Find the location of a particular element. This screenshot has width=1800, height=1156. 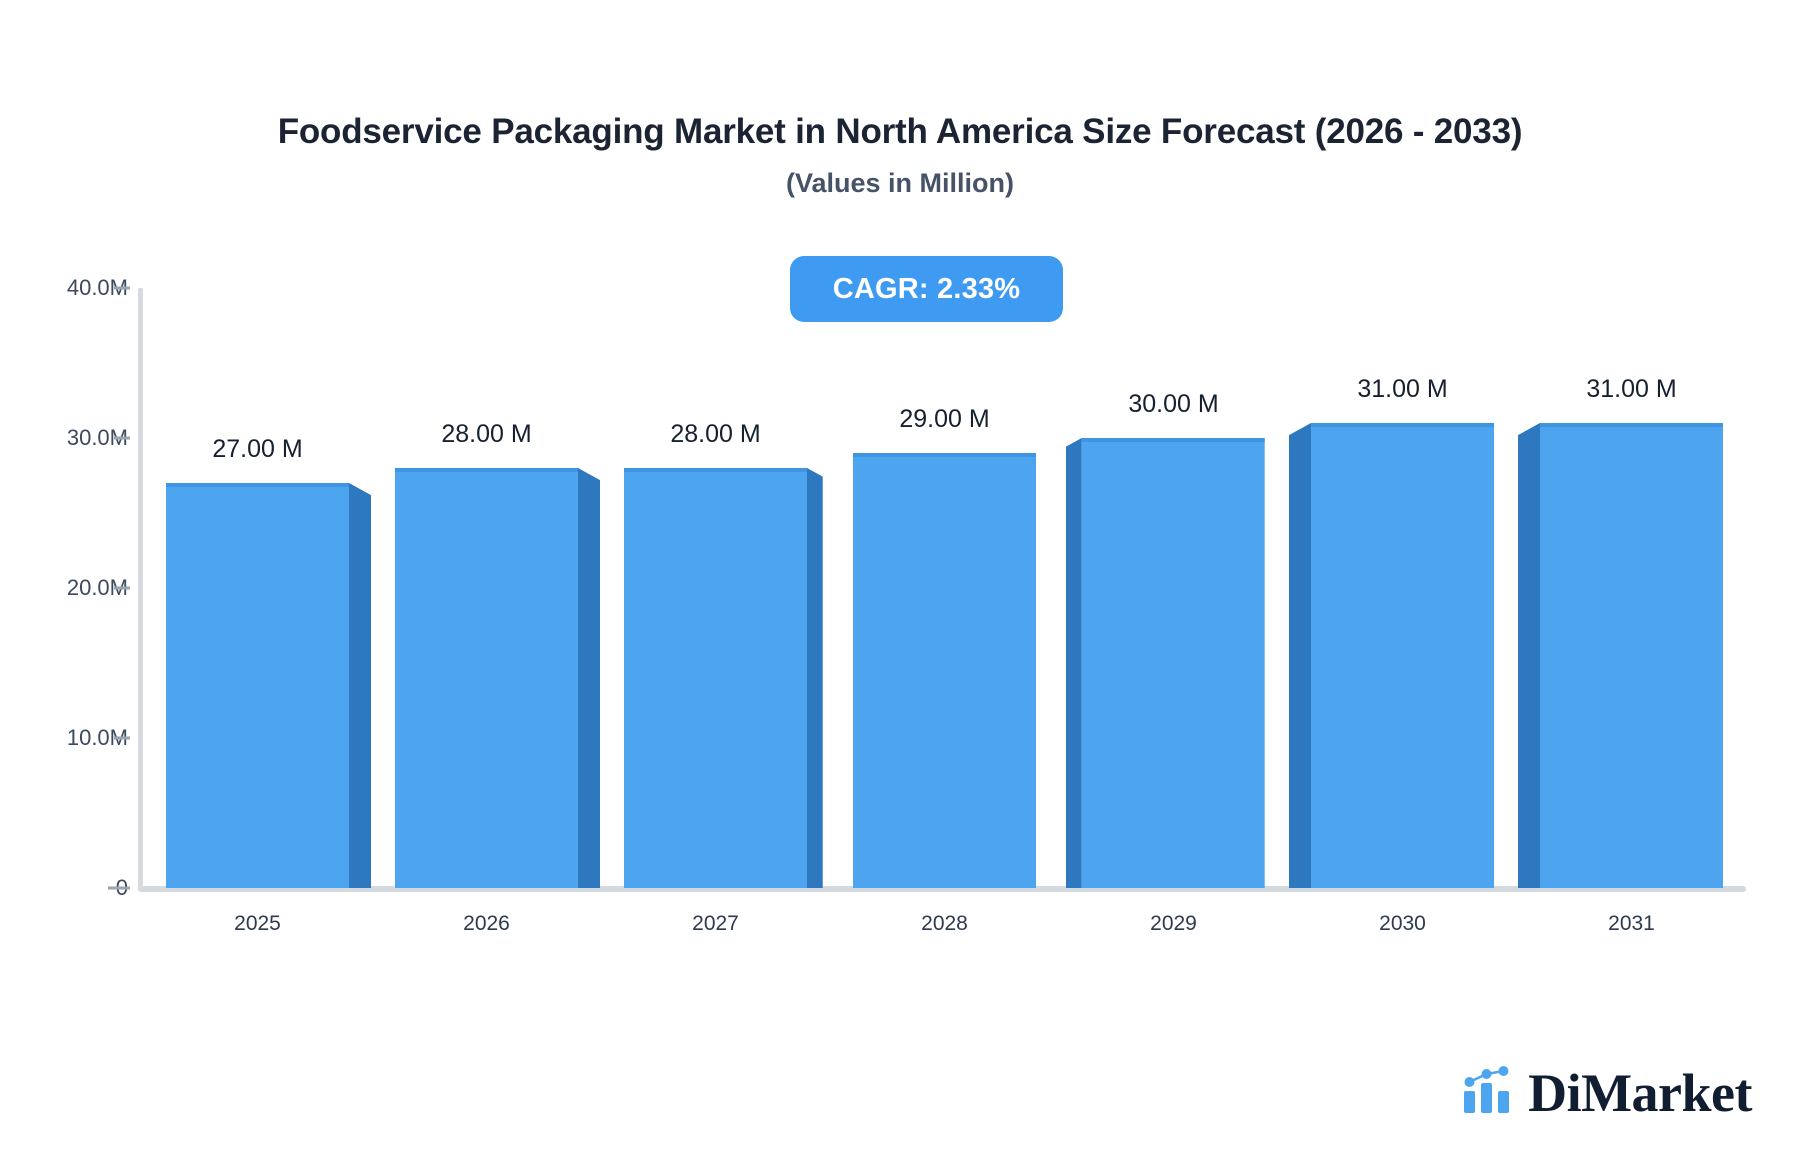

bar-chart-dots-icon is located at coordinates (1488, 1092).